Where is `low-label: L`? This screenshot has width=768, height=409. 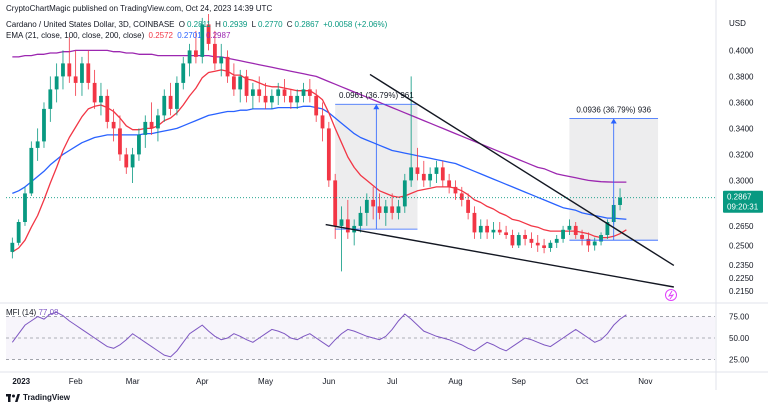 low-label: L is located at coordinates (254, 24).